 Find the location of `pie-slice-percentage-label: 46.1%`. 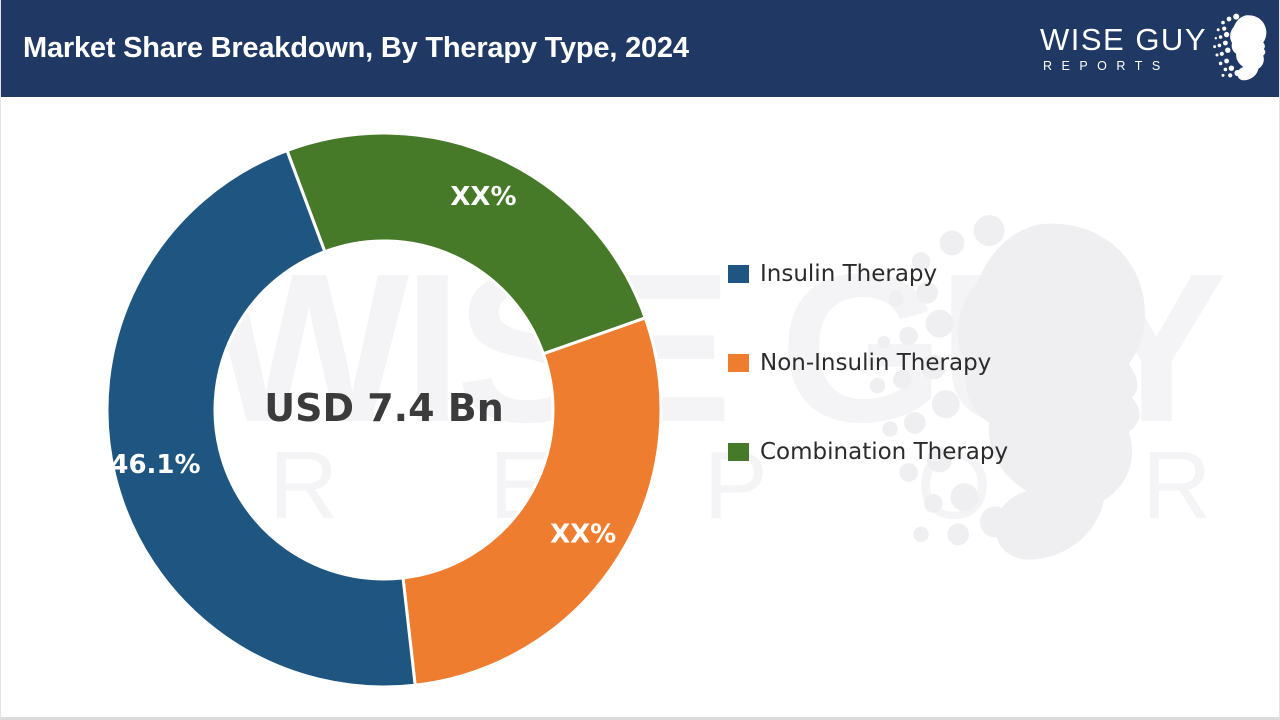

pie-slice-percentage-label: 46.1% is located at coordinates (155, 465).